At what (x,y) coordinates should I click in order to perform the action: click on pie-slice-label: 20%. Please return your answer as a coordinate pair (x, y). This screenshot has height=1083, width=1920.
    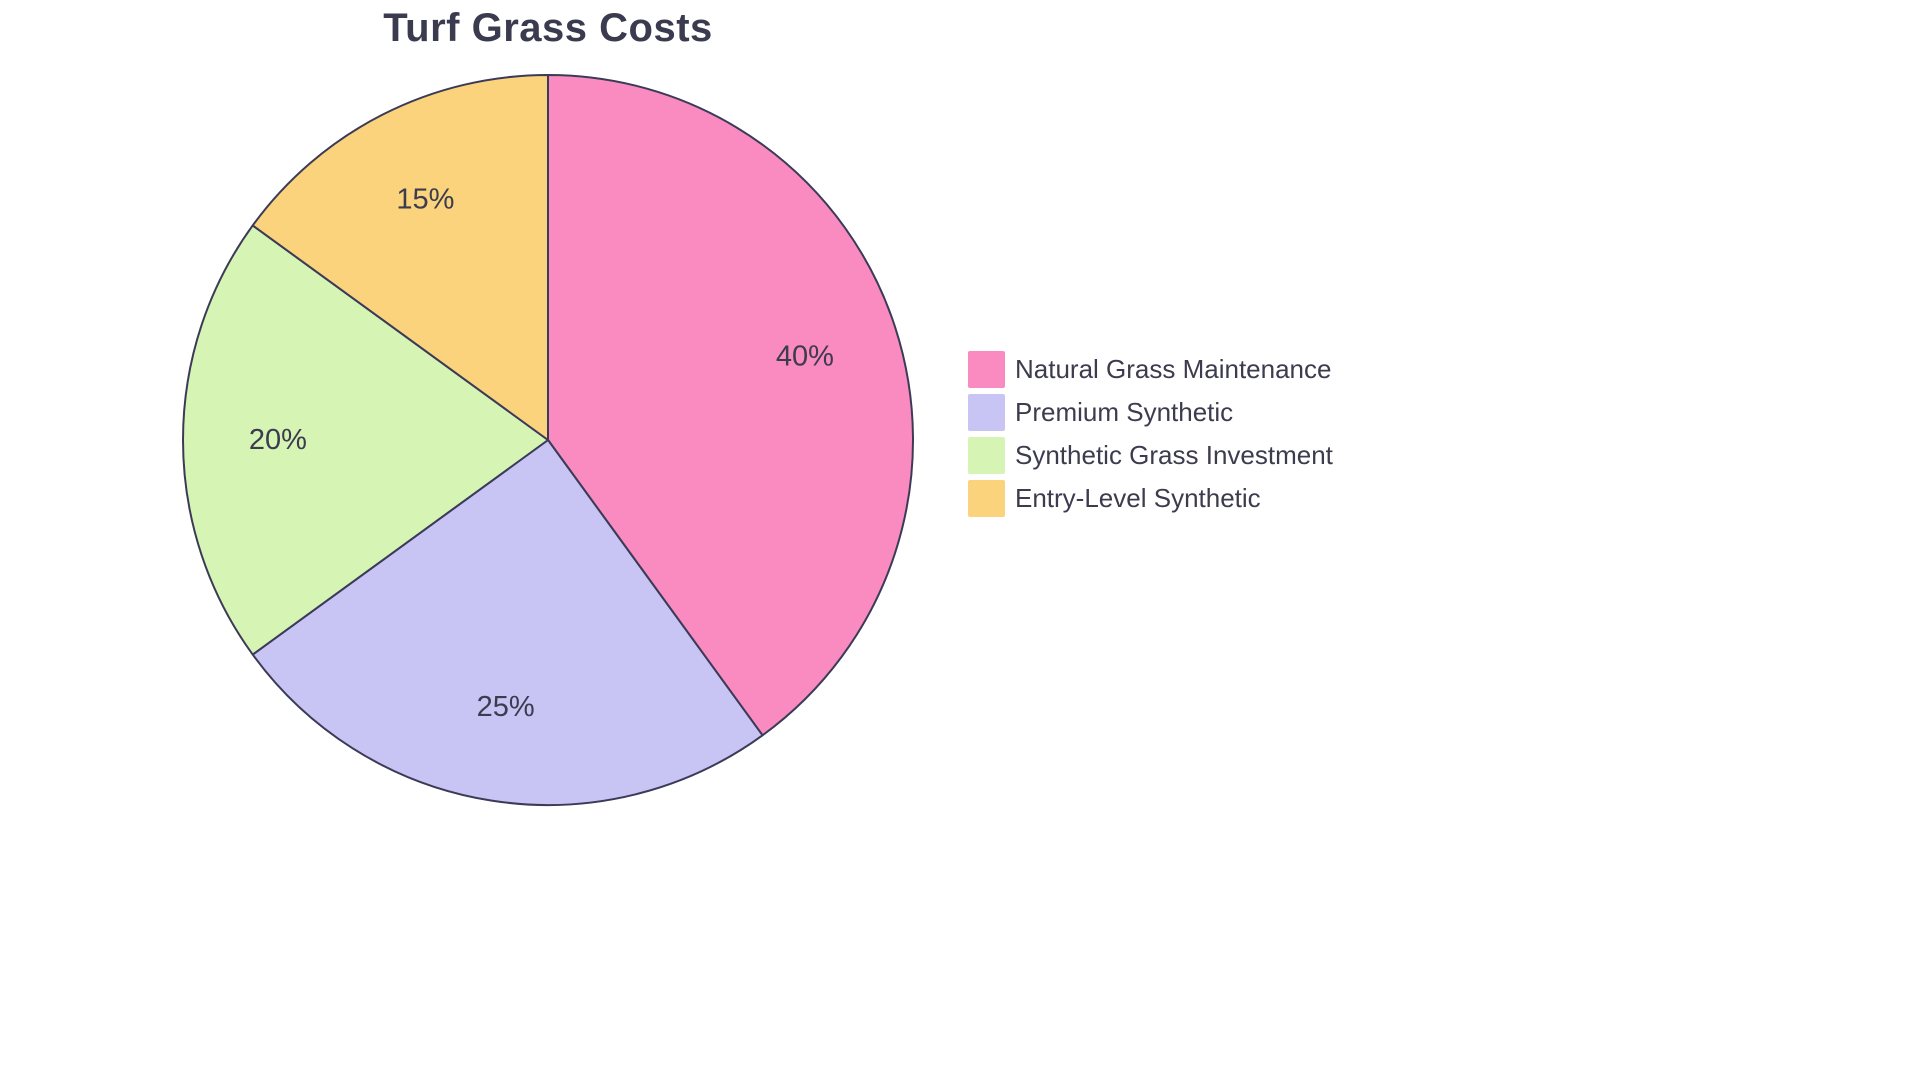
    Looking at the image, I should click on (278, 440).